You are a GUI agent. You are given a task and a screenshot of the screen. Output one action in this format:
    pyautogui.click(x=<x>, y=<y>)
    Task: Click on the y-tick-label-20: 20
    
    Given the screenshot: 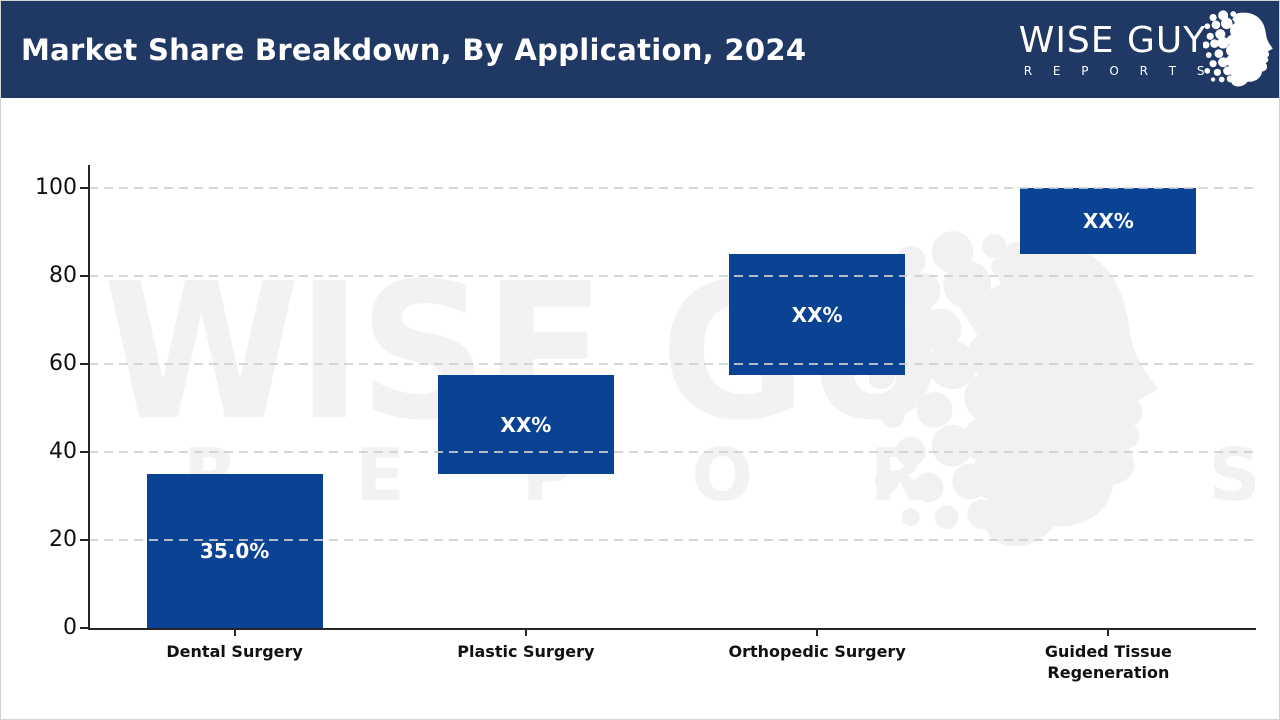 What is the action you would take?
    pyautogui.click(x=63, y=539)
    